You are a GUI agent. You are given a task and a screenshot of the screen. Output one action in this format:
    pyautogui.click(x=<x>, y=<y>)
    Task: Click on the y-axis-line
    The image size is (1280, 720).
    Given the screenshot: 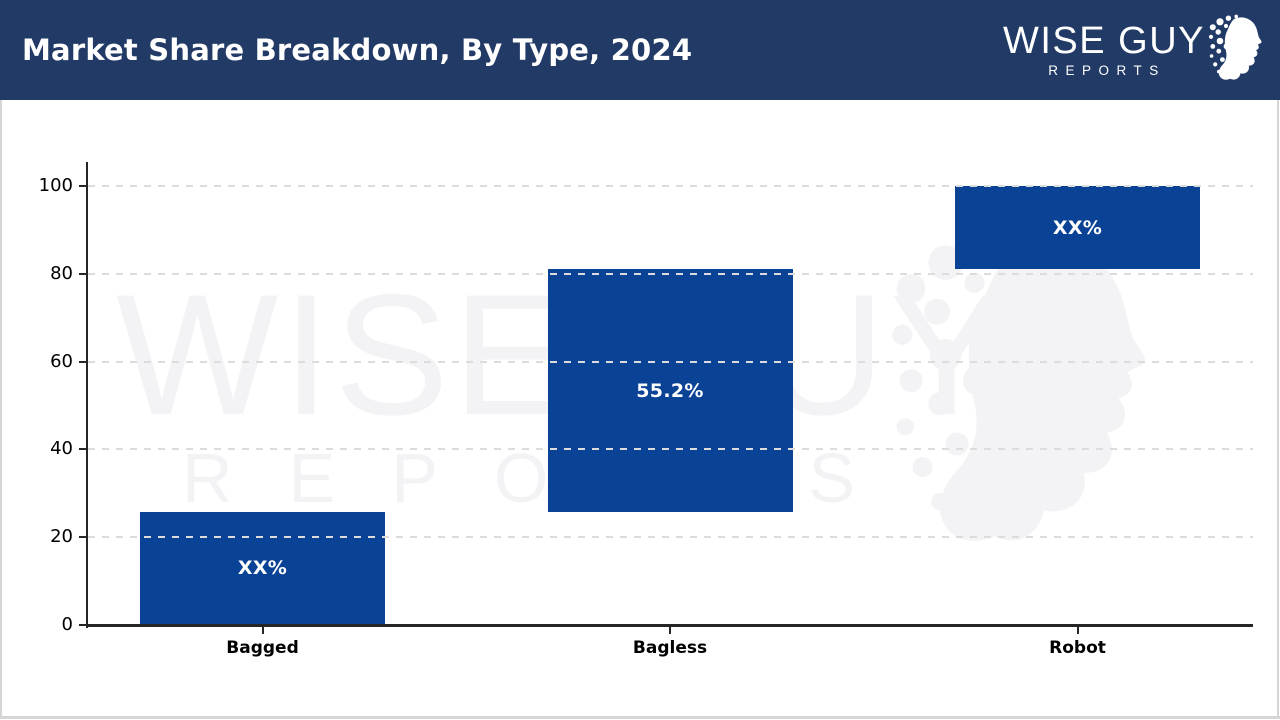 What is the action you would take?
    pyautogui.click(x=87, y=395)
    